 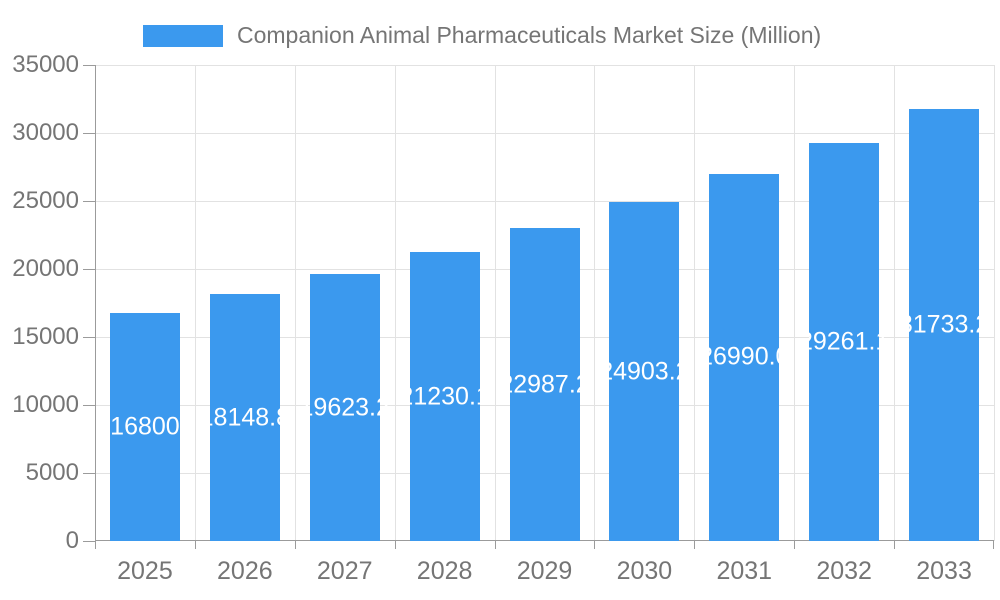 I want to click on x-tick-label: 2025, so click(x=145, y=571).